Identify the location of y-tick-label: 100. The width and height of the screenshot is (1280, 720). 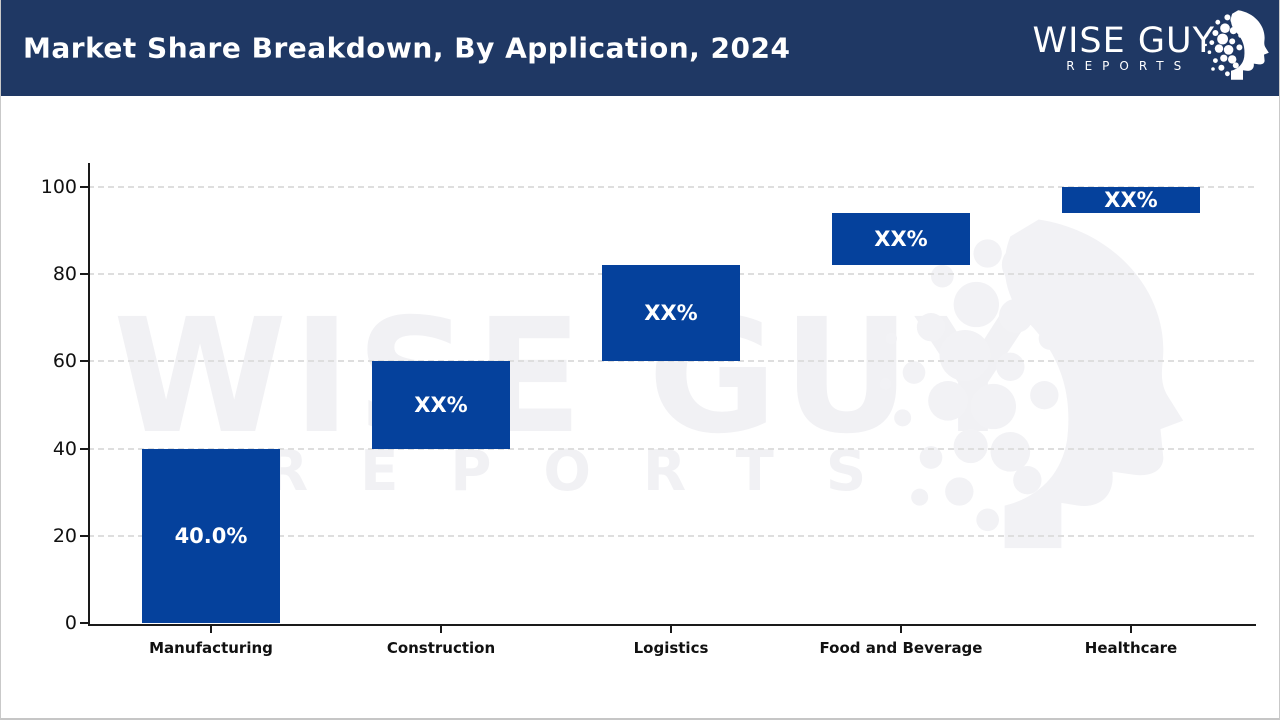
(58, 187).